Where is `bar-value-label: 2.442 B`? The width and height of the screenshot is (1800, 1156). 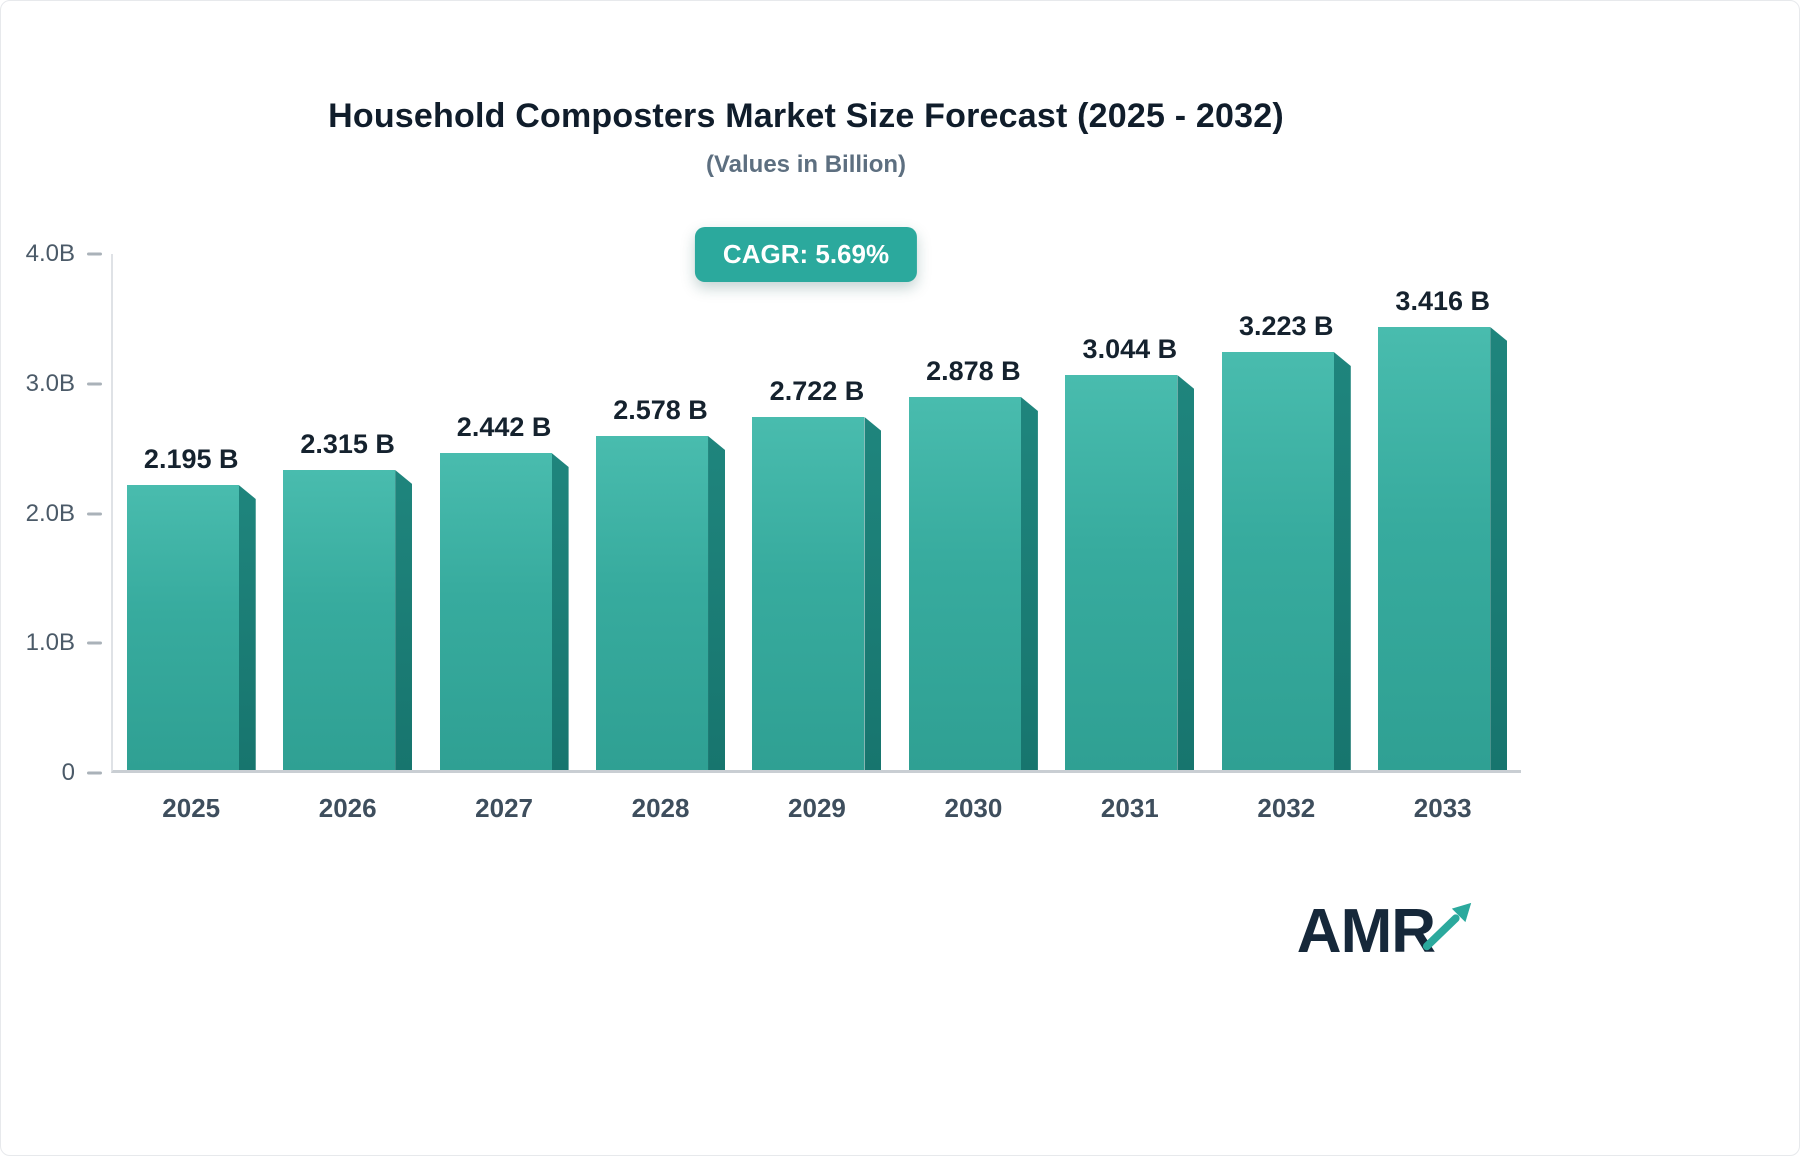 bar-value-label: 2.442 B is located at coordinates (504, 427).